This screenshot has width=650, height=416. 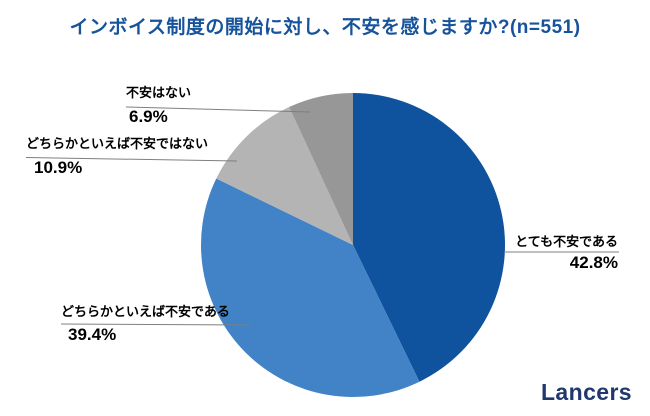 What do you see at coordinates (159, 92) in the screenshot?
I see `callout-label-not-anxious: 不安はない` at bounding box center [159, 92].